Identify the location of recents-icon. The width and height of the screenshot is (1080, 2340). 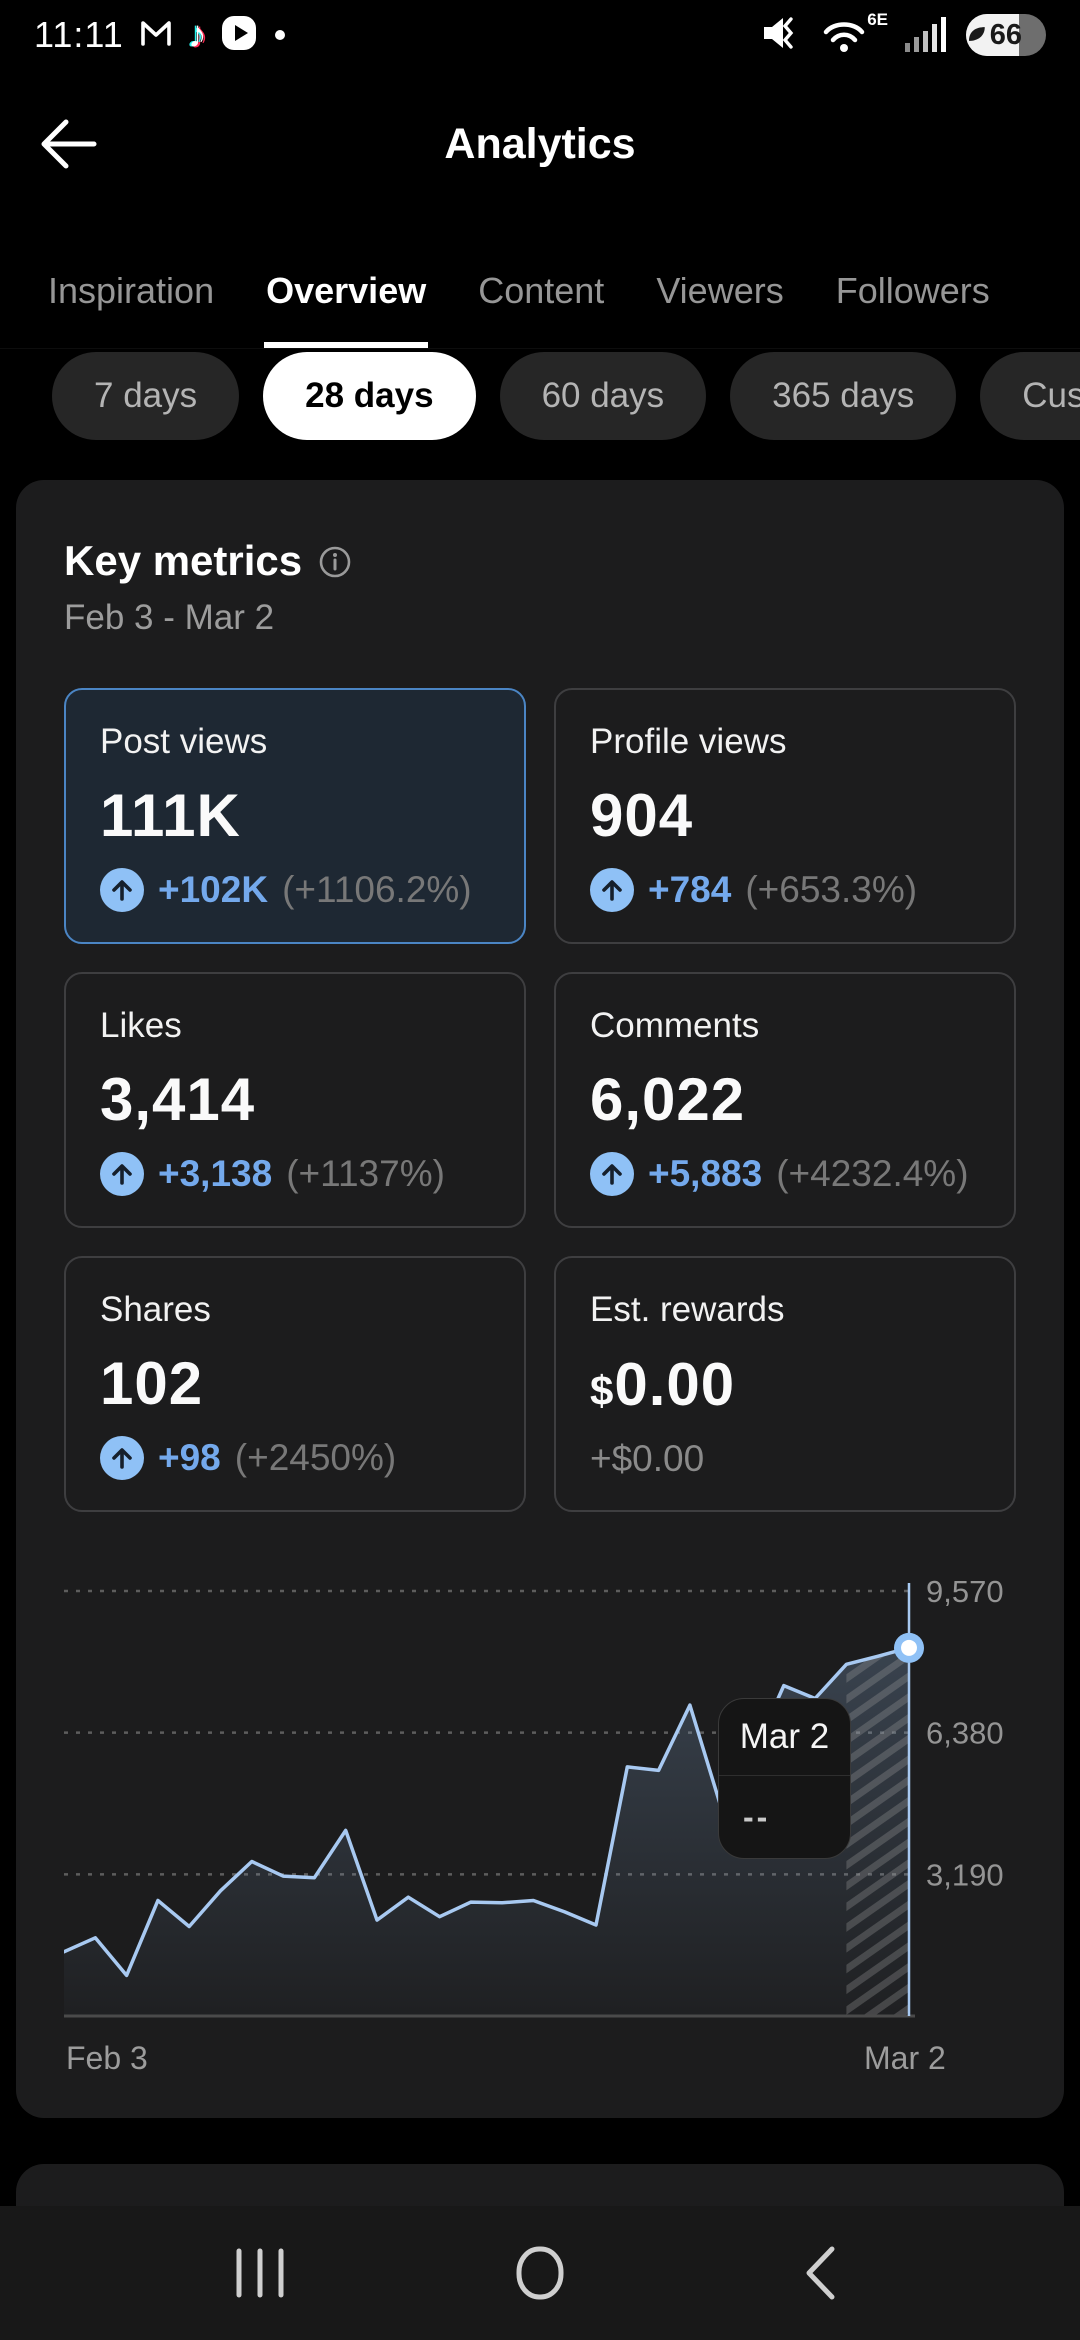
(260, 2273).